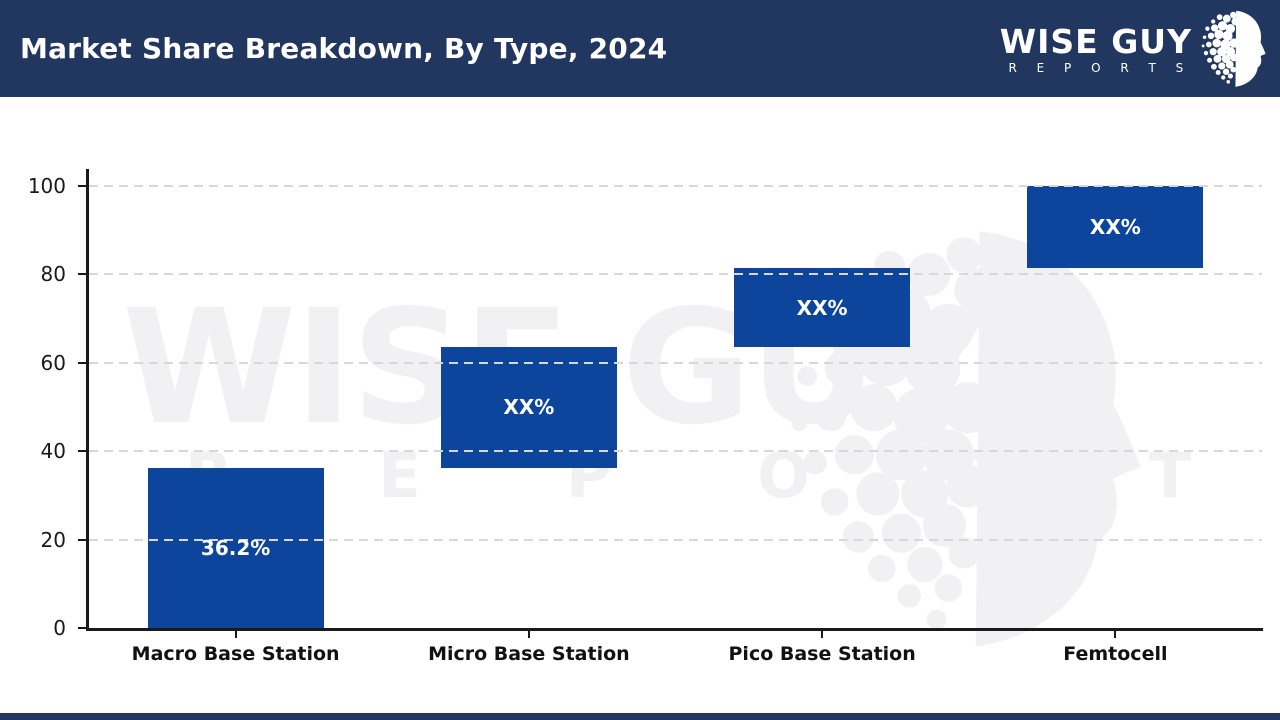  Describe the element at coordinates (59, 628) in the screenshot. I see `y-tick-label: 0` at that location.